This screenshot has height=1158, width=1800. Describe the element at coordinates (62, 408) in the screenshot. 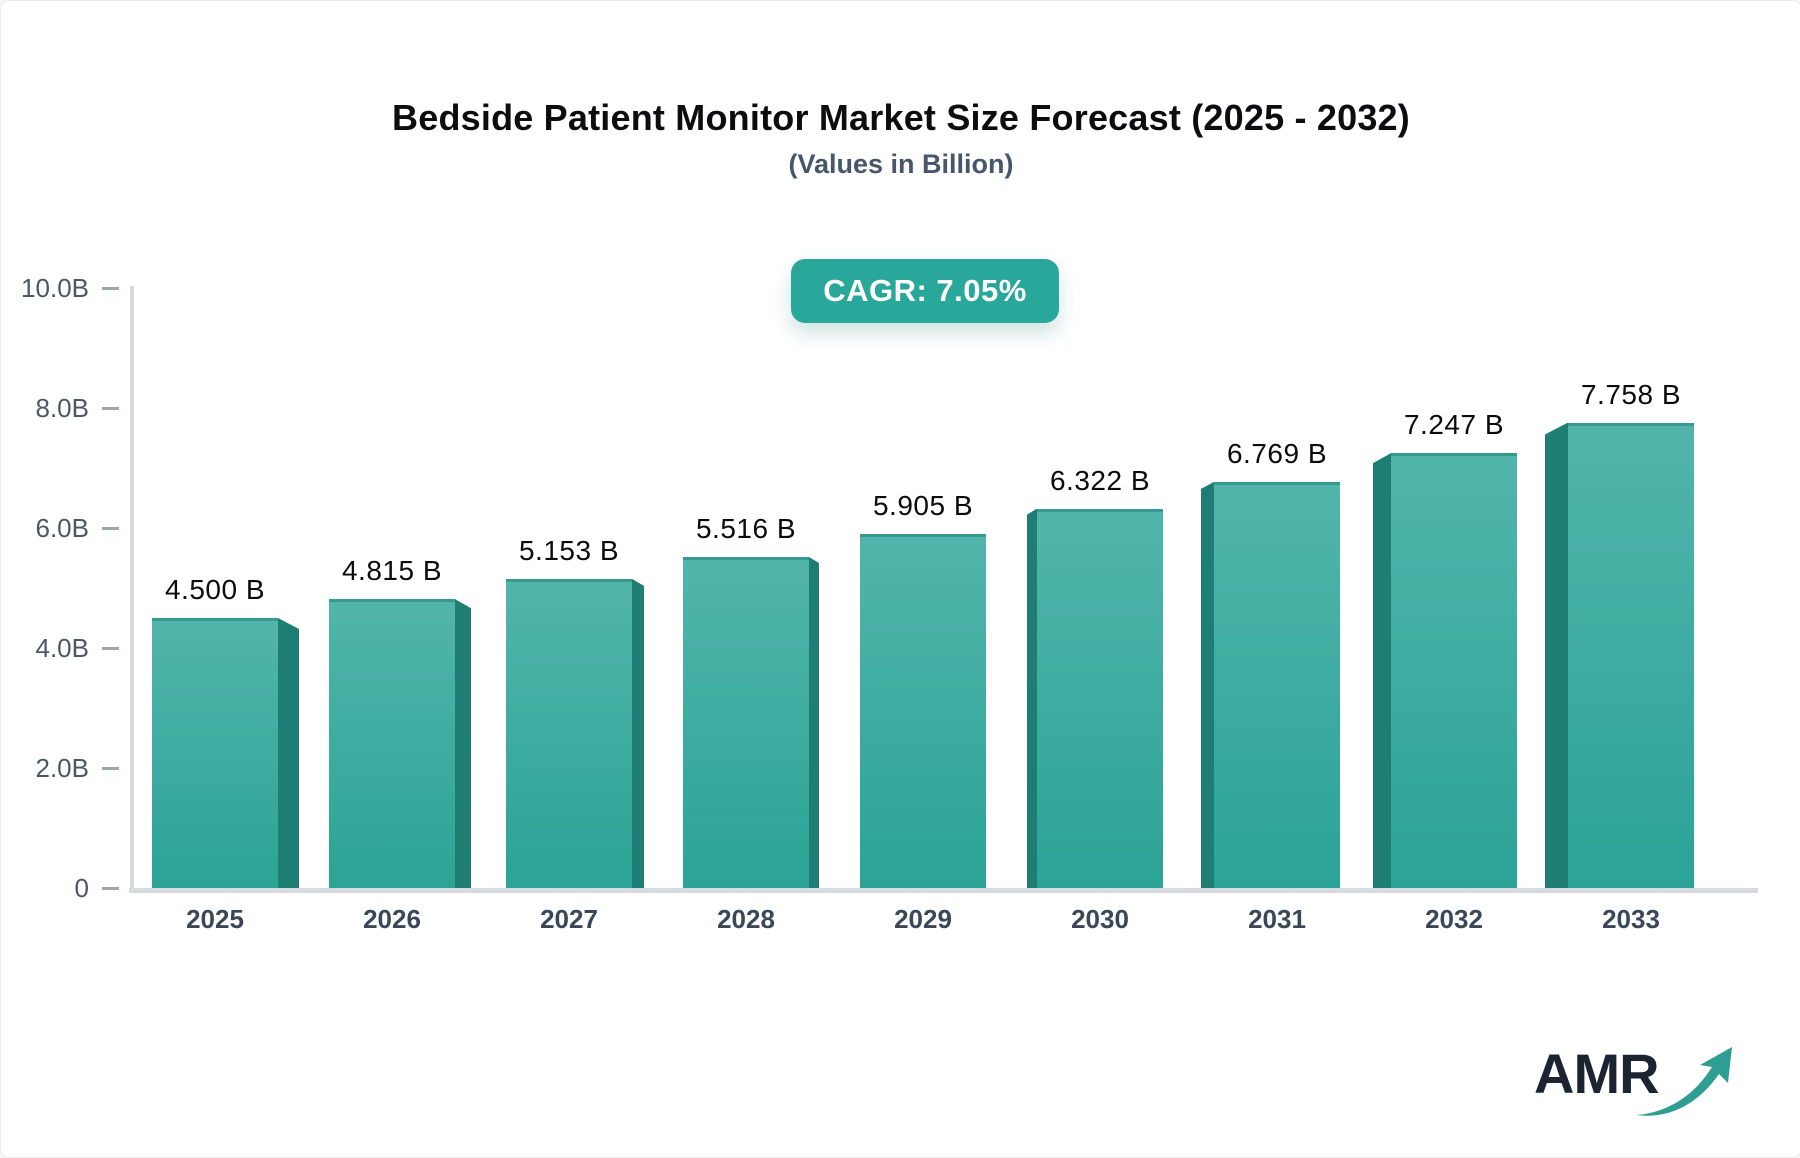

I see `y-axis-tick-label: 8.0B` at that location.